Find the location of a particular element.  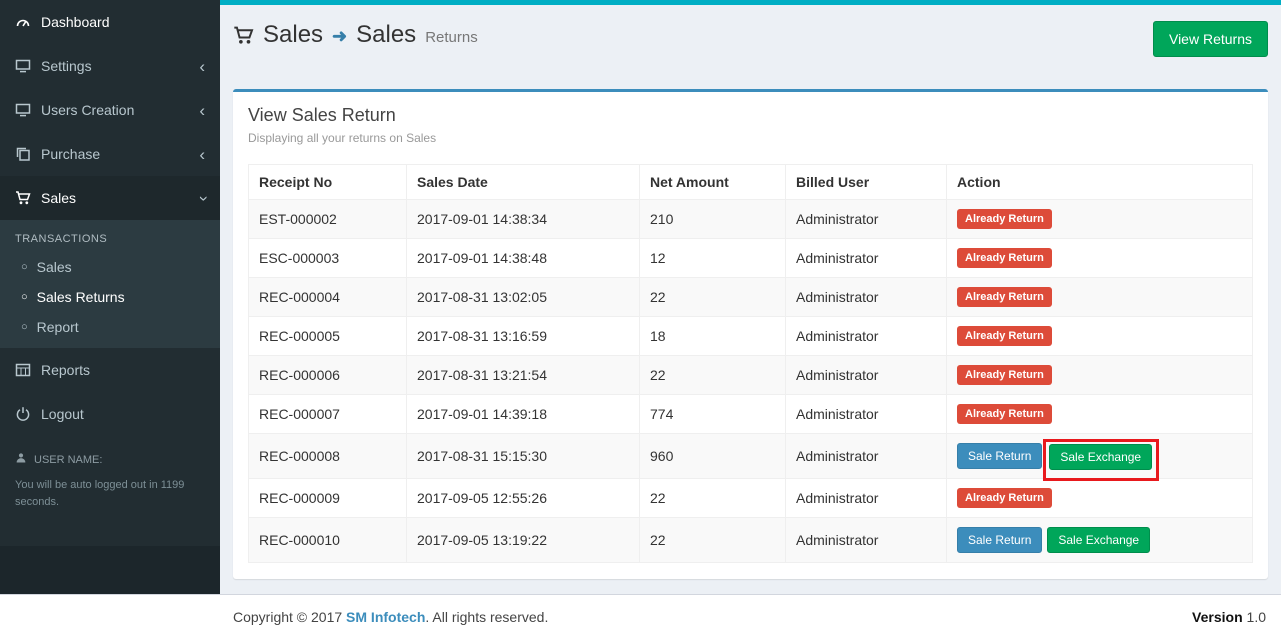

cell-receipt-no: EST-000002 is located at coordinates (327, 219).